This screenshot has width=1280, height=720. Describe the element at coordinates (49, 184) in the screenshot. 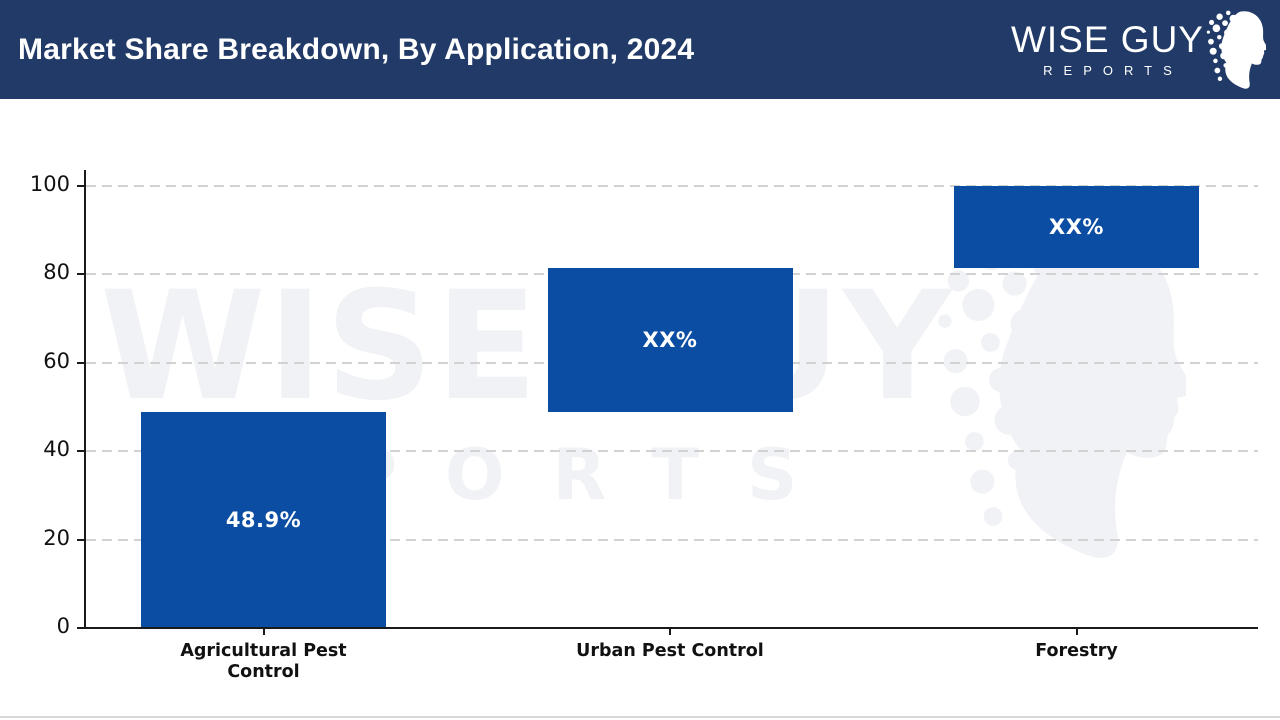

I see `y-tick-label-100: 100` at that location.